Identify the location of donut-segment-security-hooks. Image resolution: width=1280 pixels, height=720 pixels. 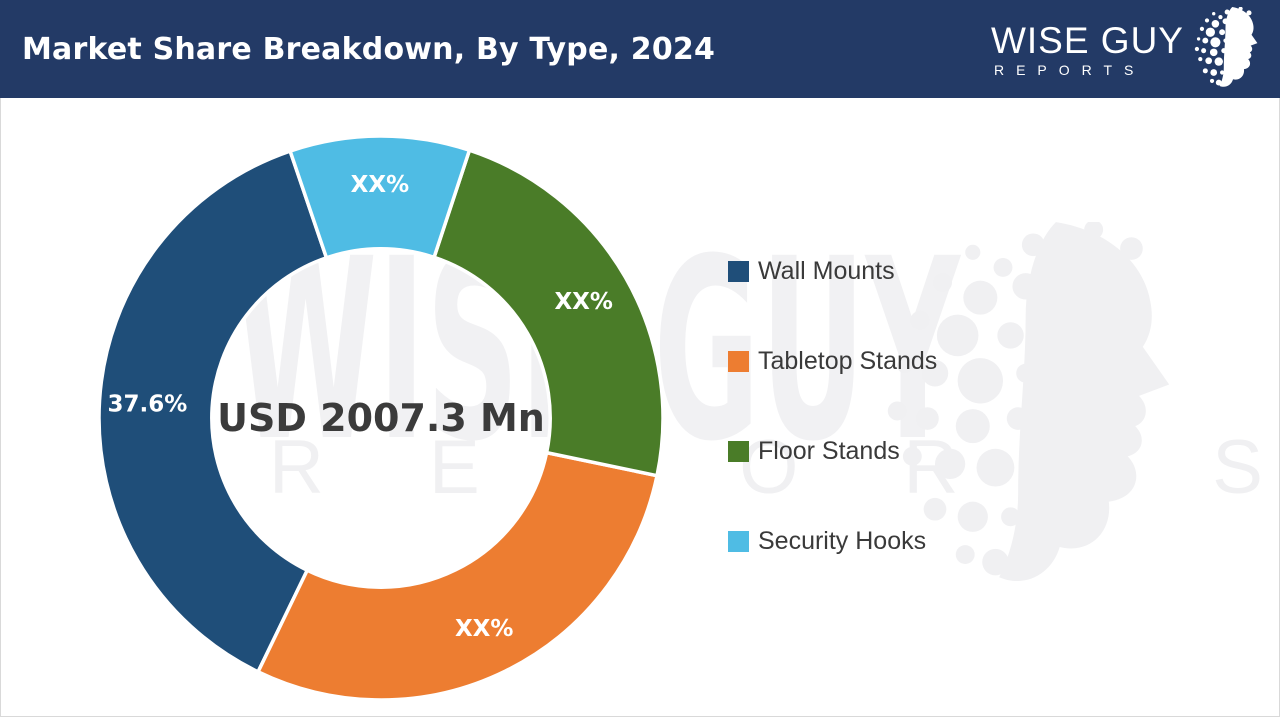
(380, 197).